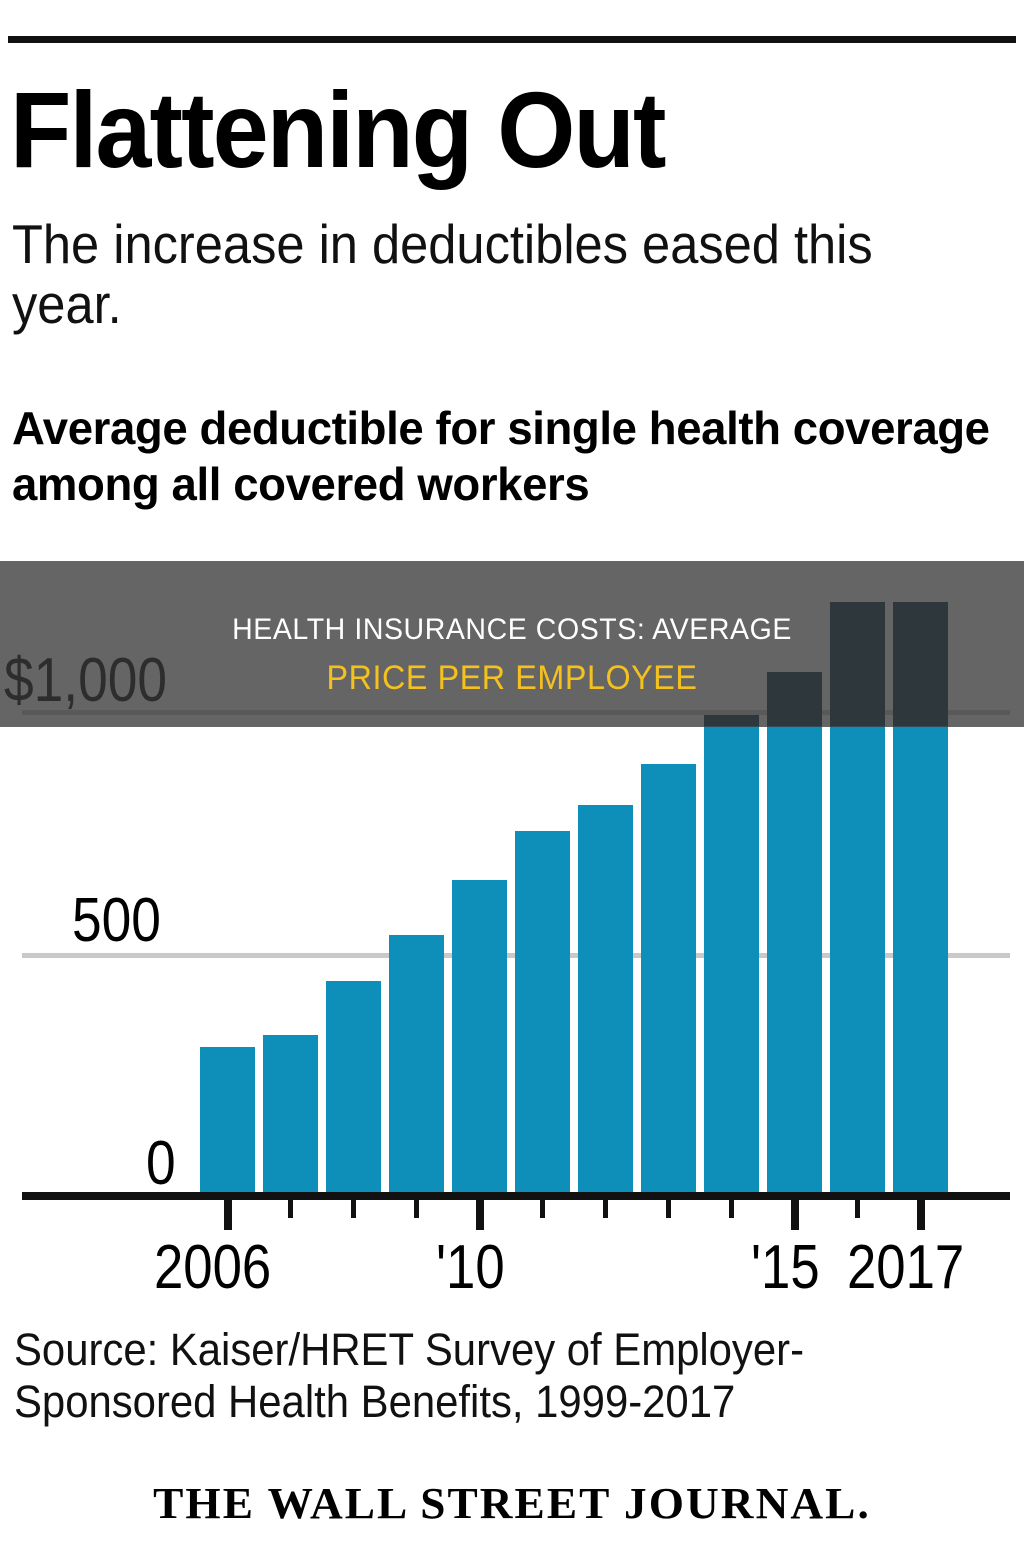 The width and height of the screenshot is (1024, 1548). Describe the element at coordinates (794, 931) in the screenshot. I see `bar-2015` at that location.